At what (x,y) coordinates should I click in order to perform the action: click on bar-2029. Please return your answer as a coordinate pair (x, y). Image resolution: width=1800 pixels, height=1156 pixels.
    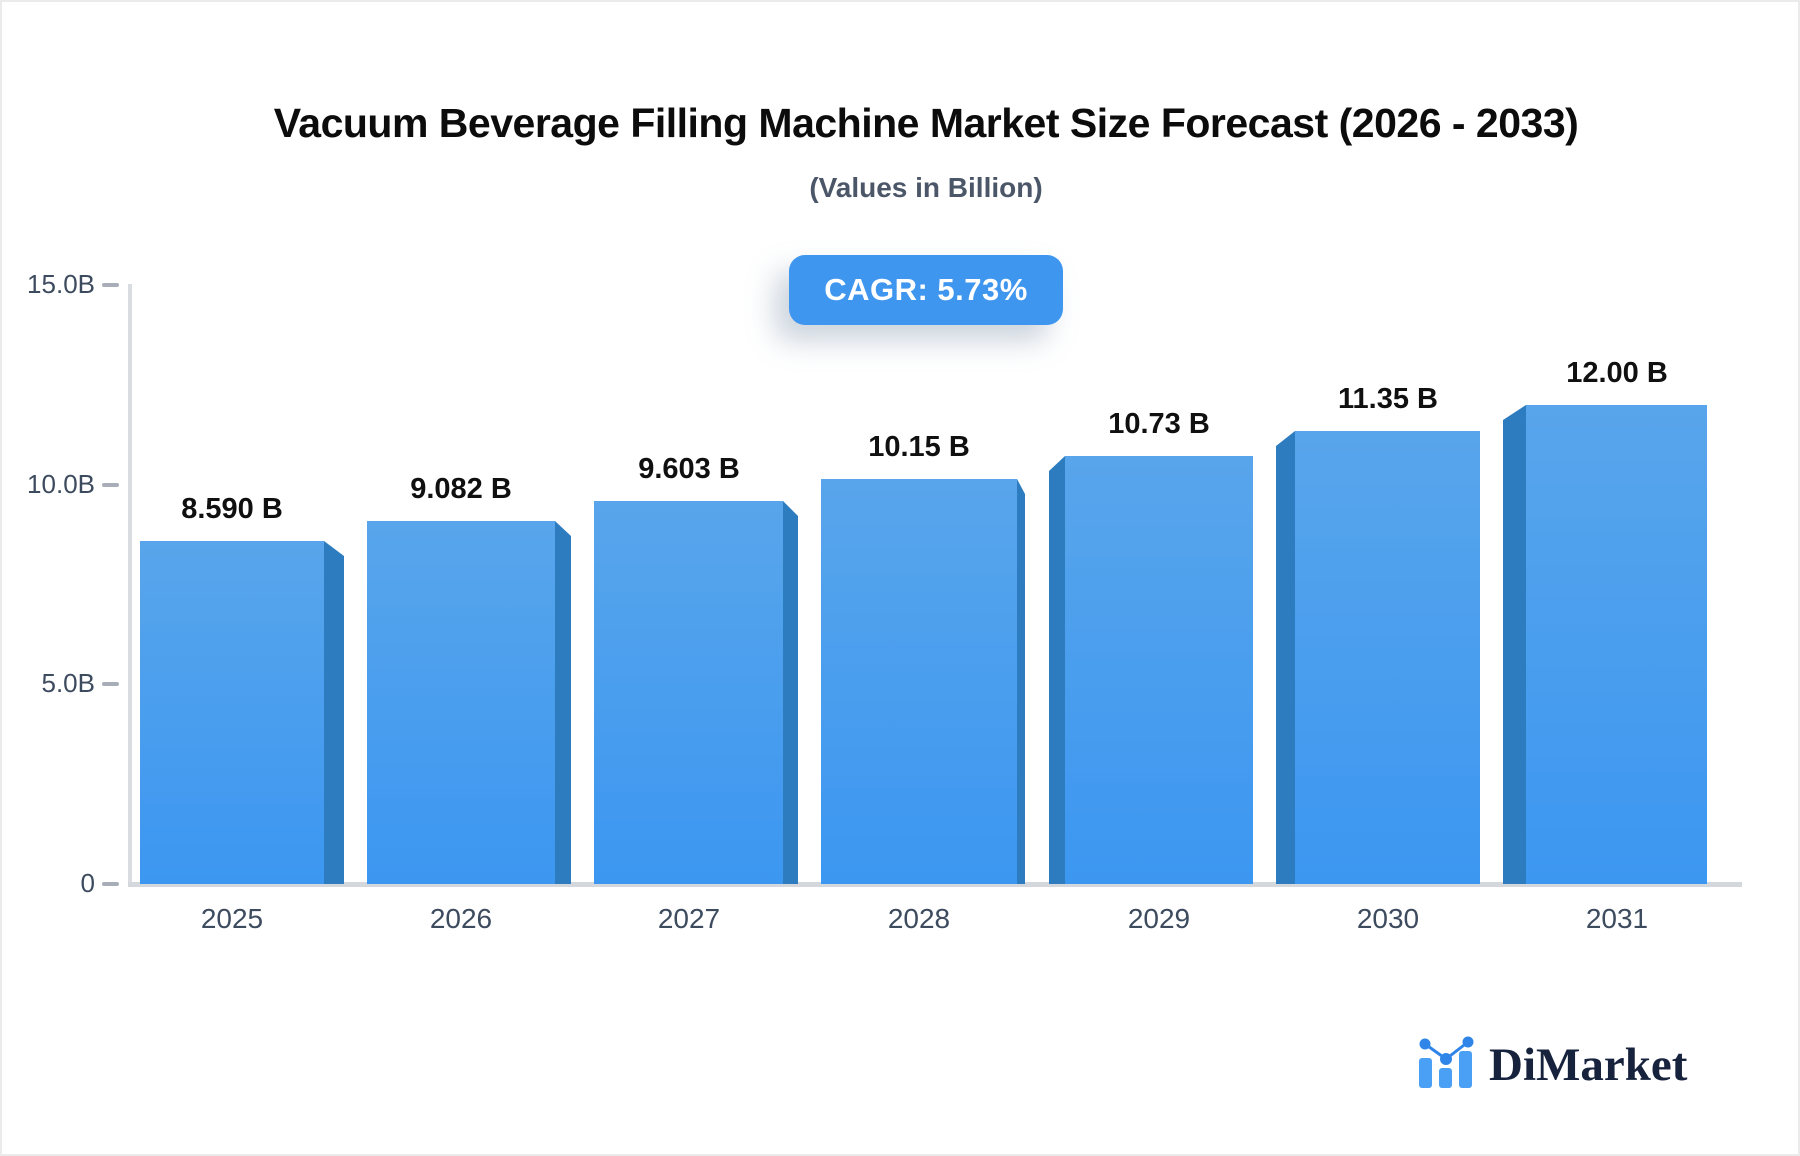
    Looking at the image, I should click on (1159, 670).